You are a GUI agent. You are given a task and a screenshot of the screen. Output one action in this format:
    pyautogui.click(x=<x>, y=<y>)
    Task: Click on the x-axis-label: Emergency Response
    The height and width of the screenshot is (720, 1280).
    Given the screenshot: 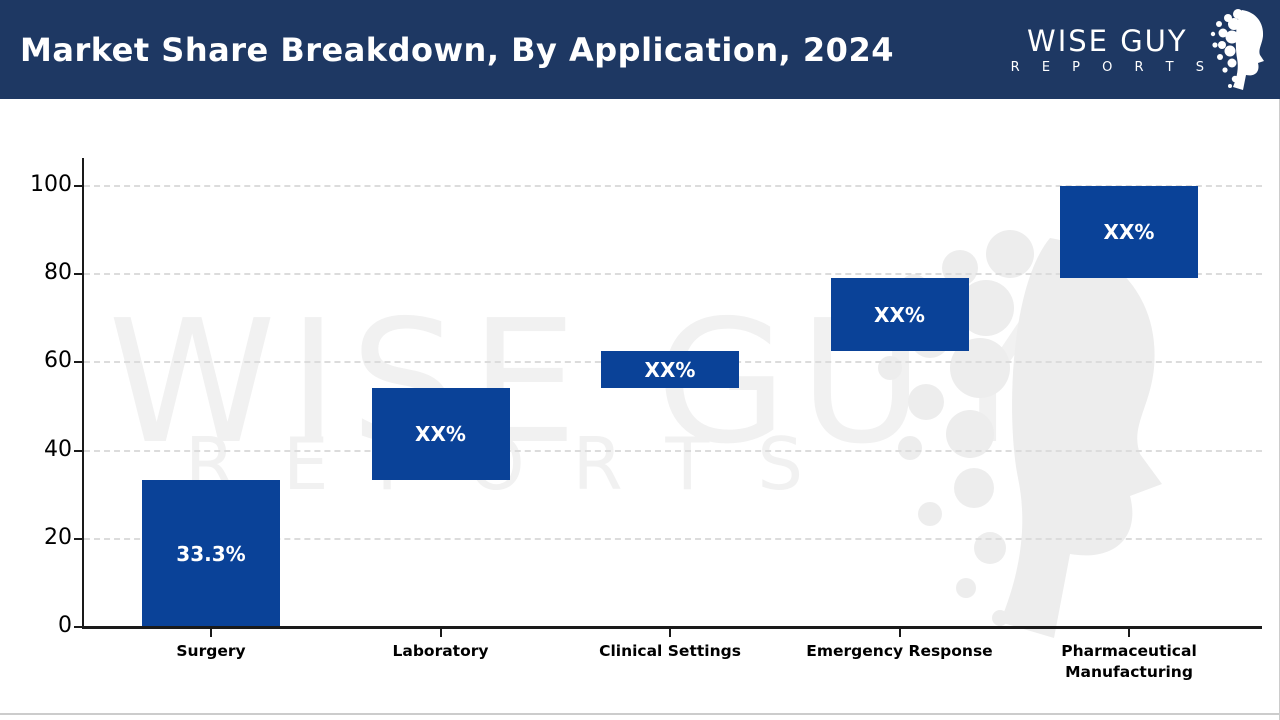 What is the action you would take?
    pyautogui.click(x=899, y=651)
    